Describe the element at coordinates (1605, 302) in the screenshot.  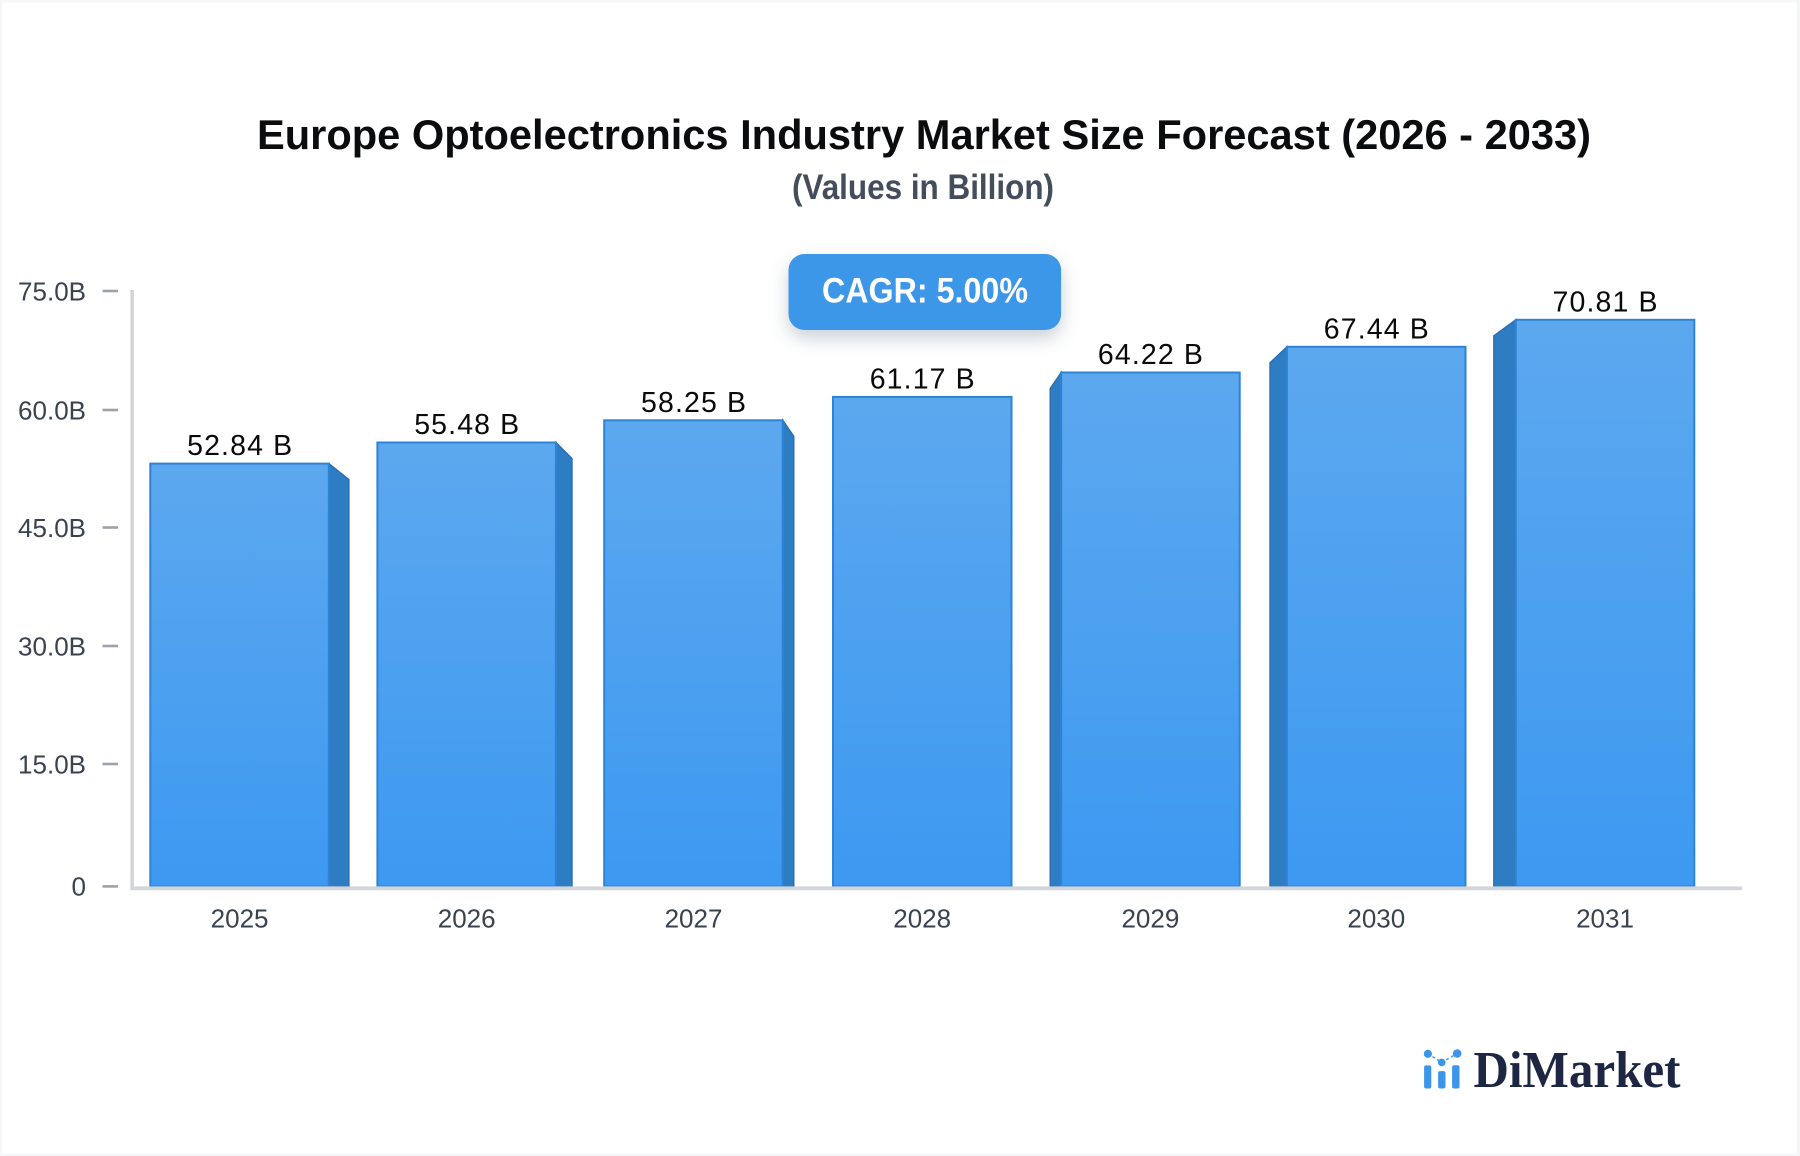
I see `svg-text: 70.81 B` at that location.